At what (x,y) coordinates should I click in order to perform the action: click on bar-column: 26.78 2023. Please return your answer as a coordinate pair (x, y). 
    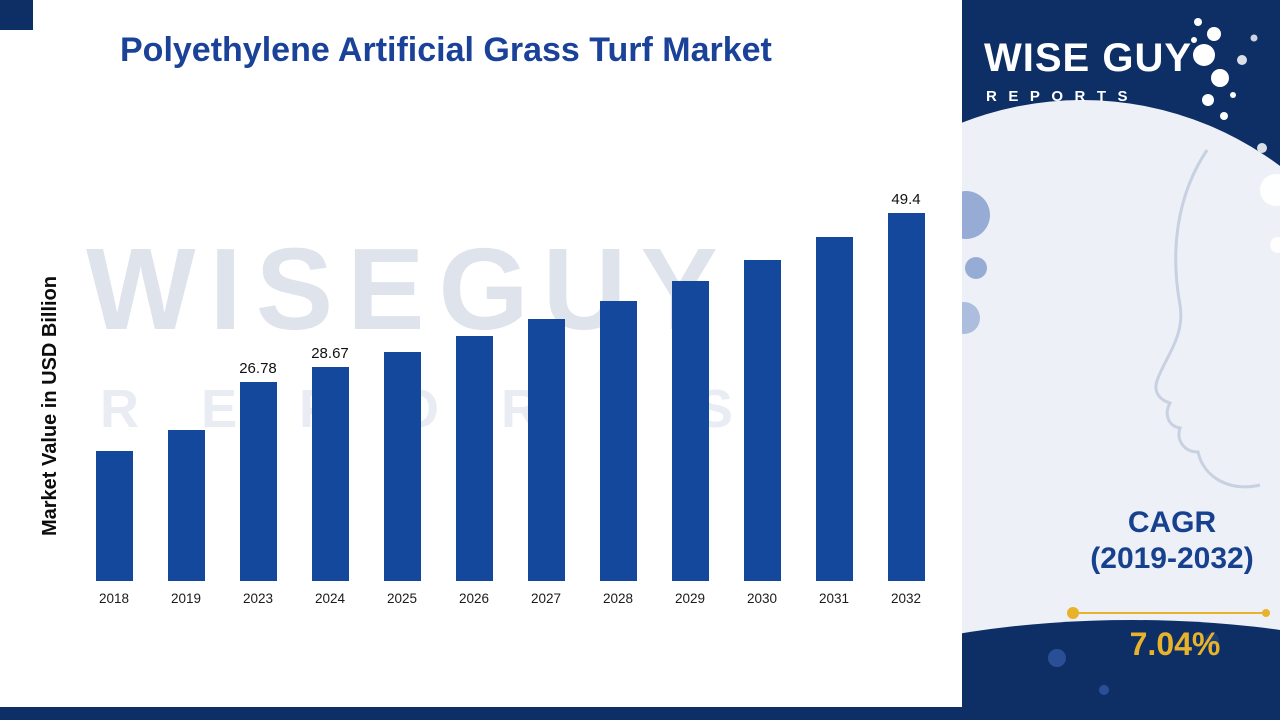
    Looking at the image, I should click on (258, 385).